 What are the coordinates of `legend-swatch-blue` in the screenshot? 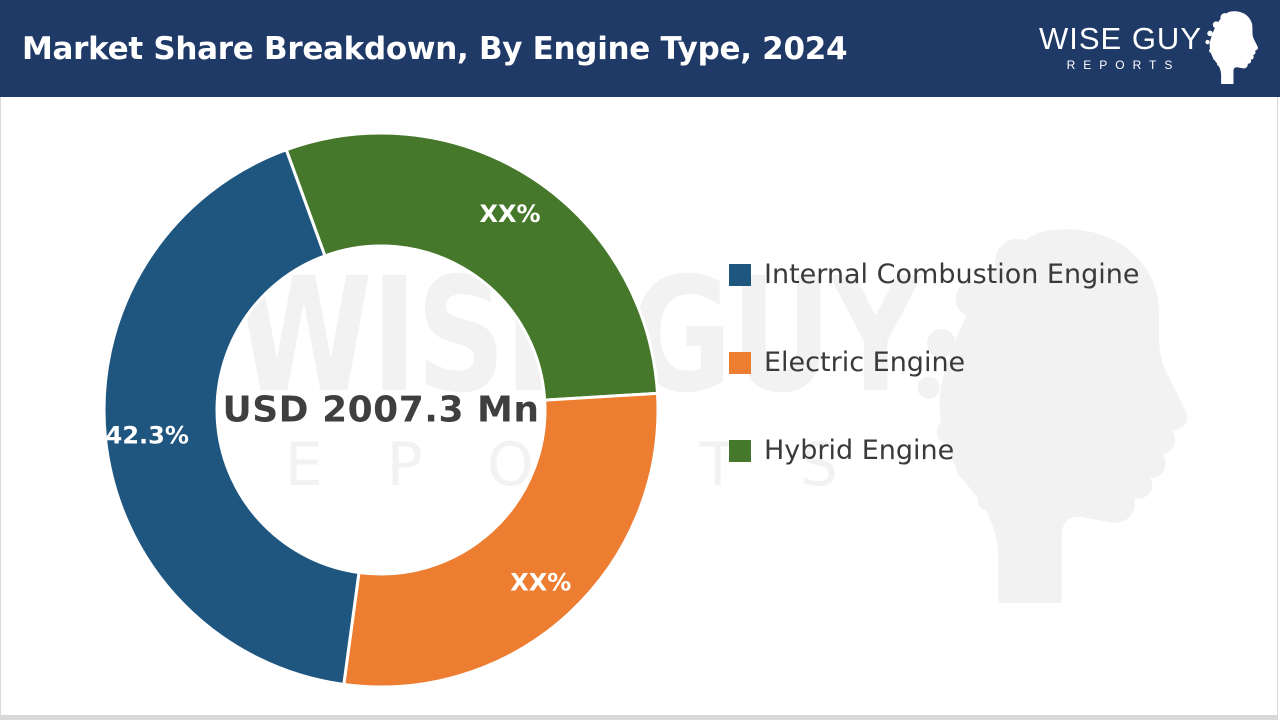 It's located at (740, 275).